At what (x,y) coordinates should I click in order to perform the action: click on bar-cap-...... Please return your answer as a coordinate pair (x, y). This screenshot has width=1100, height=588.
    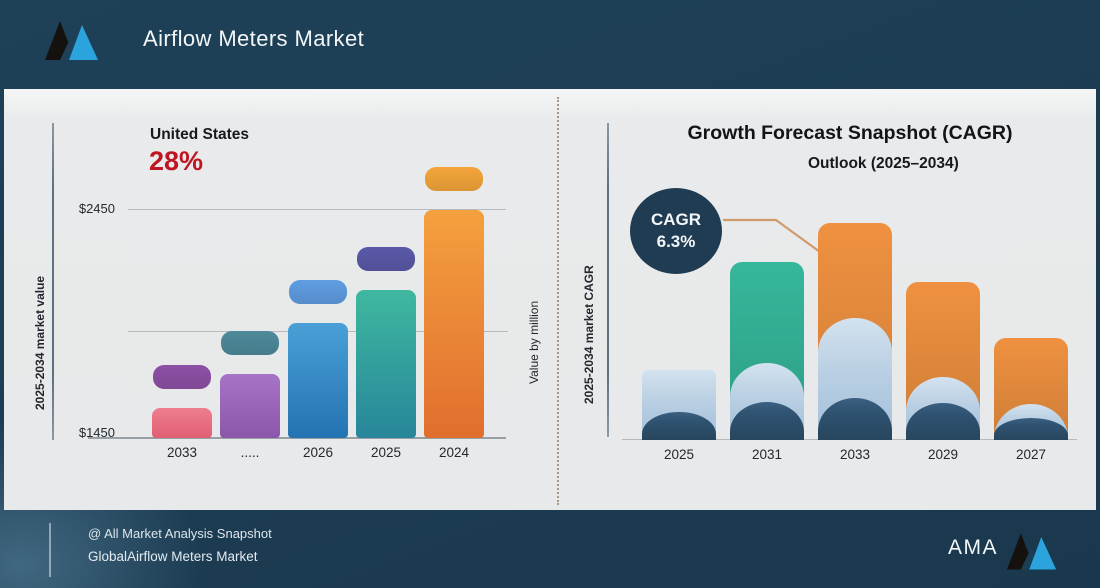
    Looking at the image, I should click on (250, 343).